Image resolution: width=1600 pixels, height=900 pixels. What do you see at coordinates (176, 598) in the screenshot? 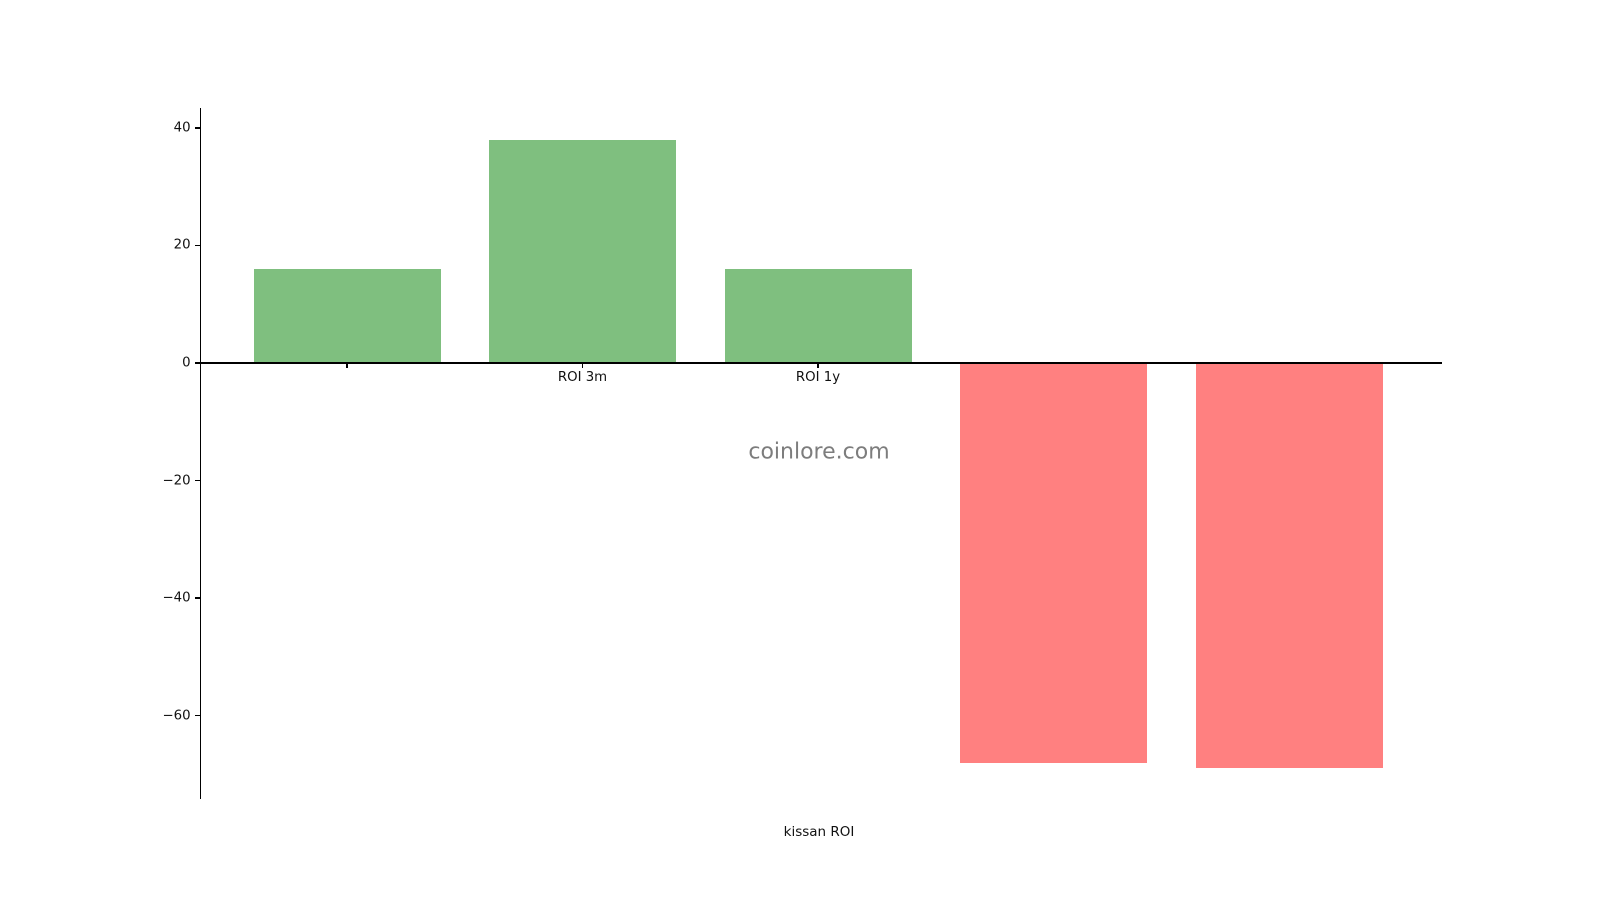
I see `y-tick-label: −40` at bounding box center [176, 598].